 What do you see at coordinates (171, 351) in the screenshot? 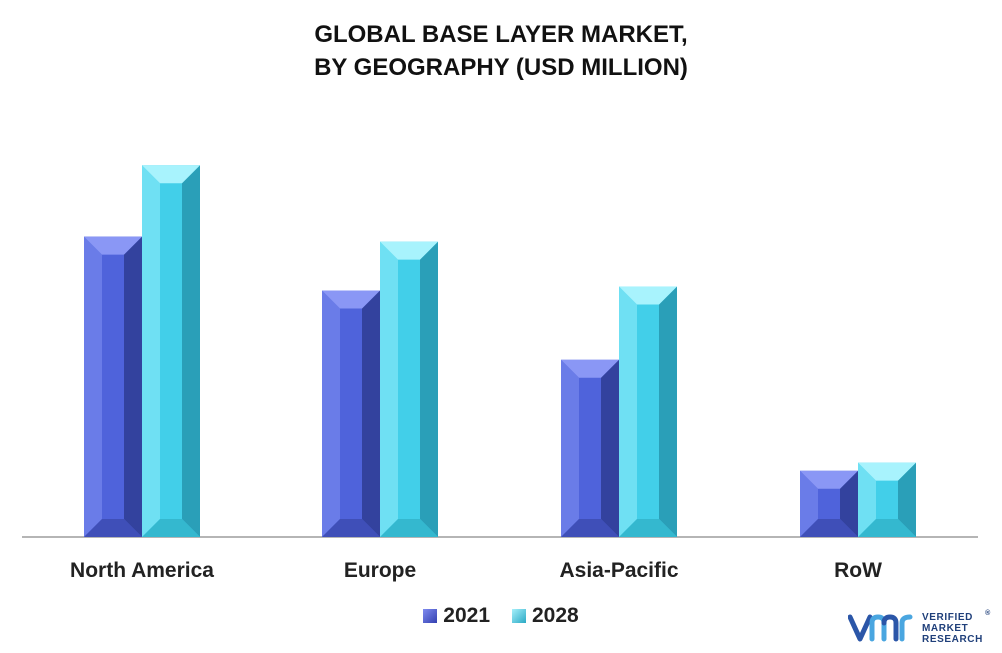
I see `bar-2028-north-america` at bounding box center [171, 351].